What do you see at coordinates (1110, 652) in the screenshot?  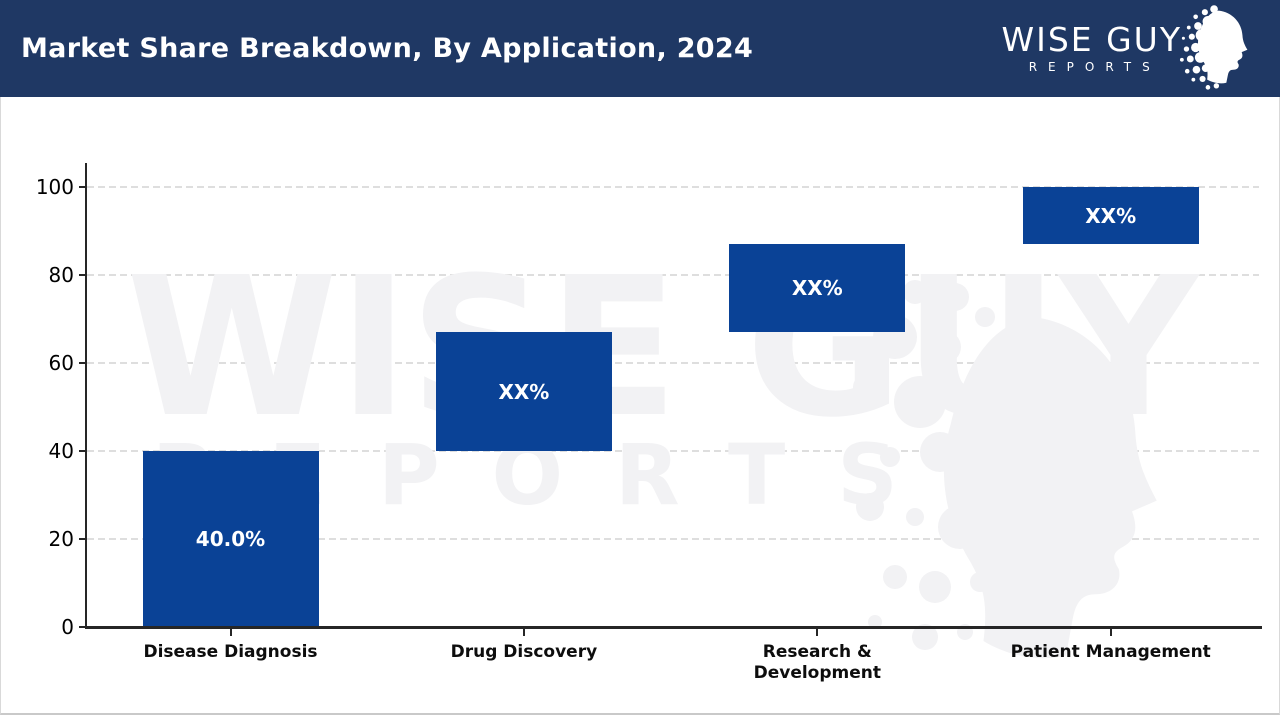 I see `category-label: Patient Management` at bounding box center [1110, 652].